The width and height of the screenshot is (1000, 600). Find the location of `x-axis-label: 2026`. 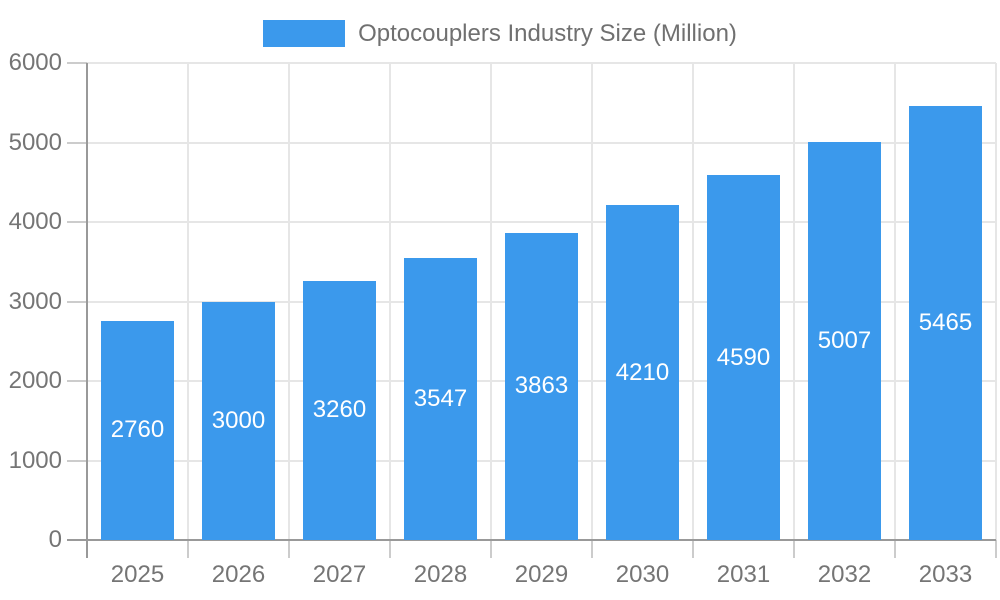

x-axis-label: 2026 is located at coordinates (238, 574).